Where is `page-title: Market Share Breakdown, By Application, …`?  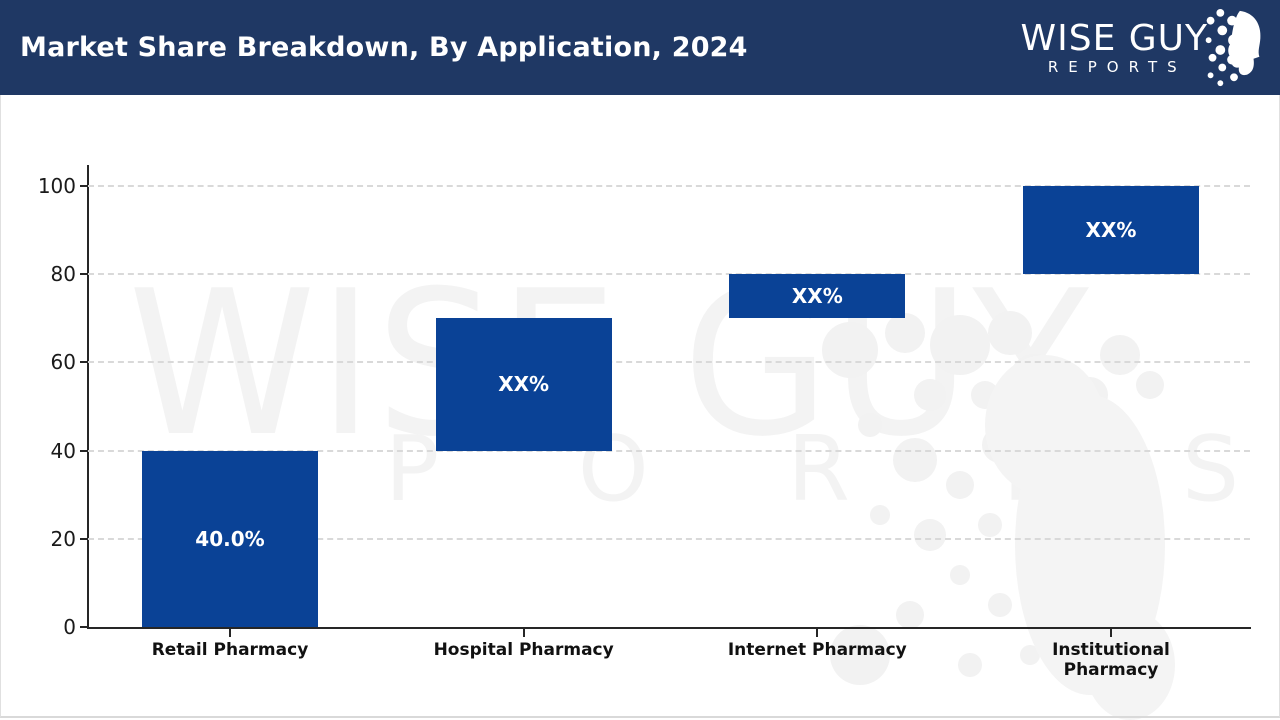 page-title: Market Share Breakdown, By Application, … is located at coordinates (384, 47).